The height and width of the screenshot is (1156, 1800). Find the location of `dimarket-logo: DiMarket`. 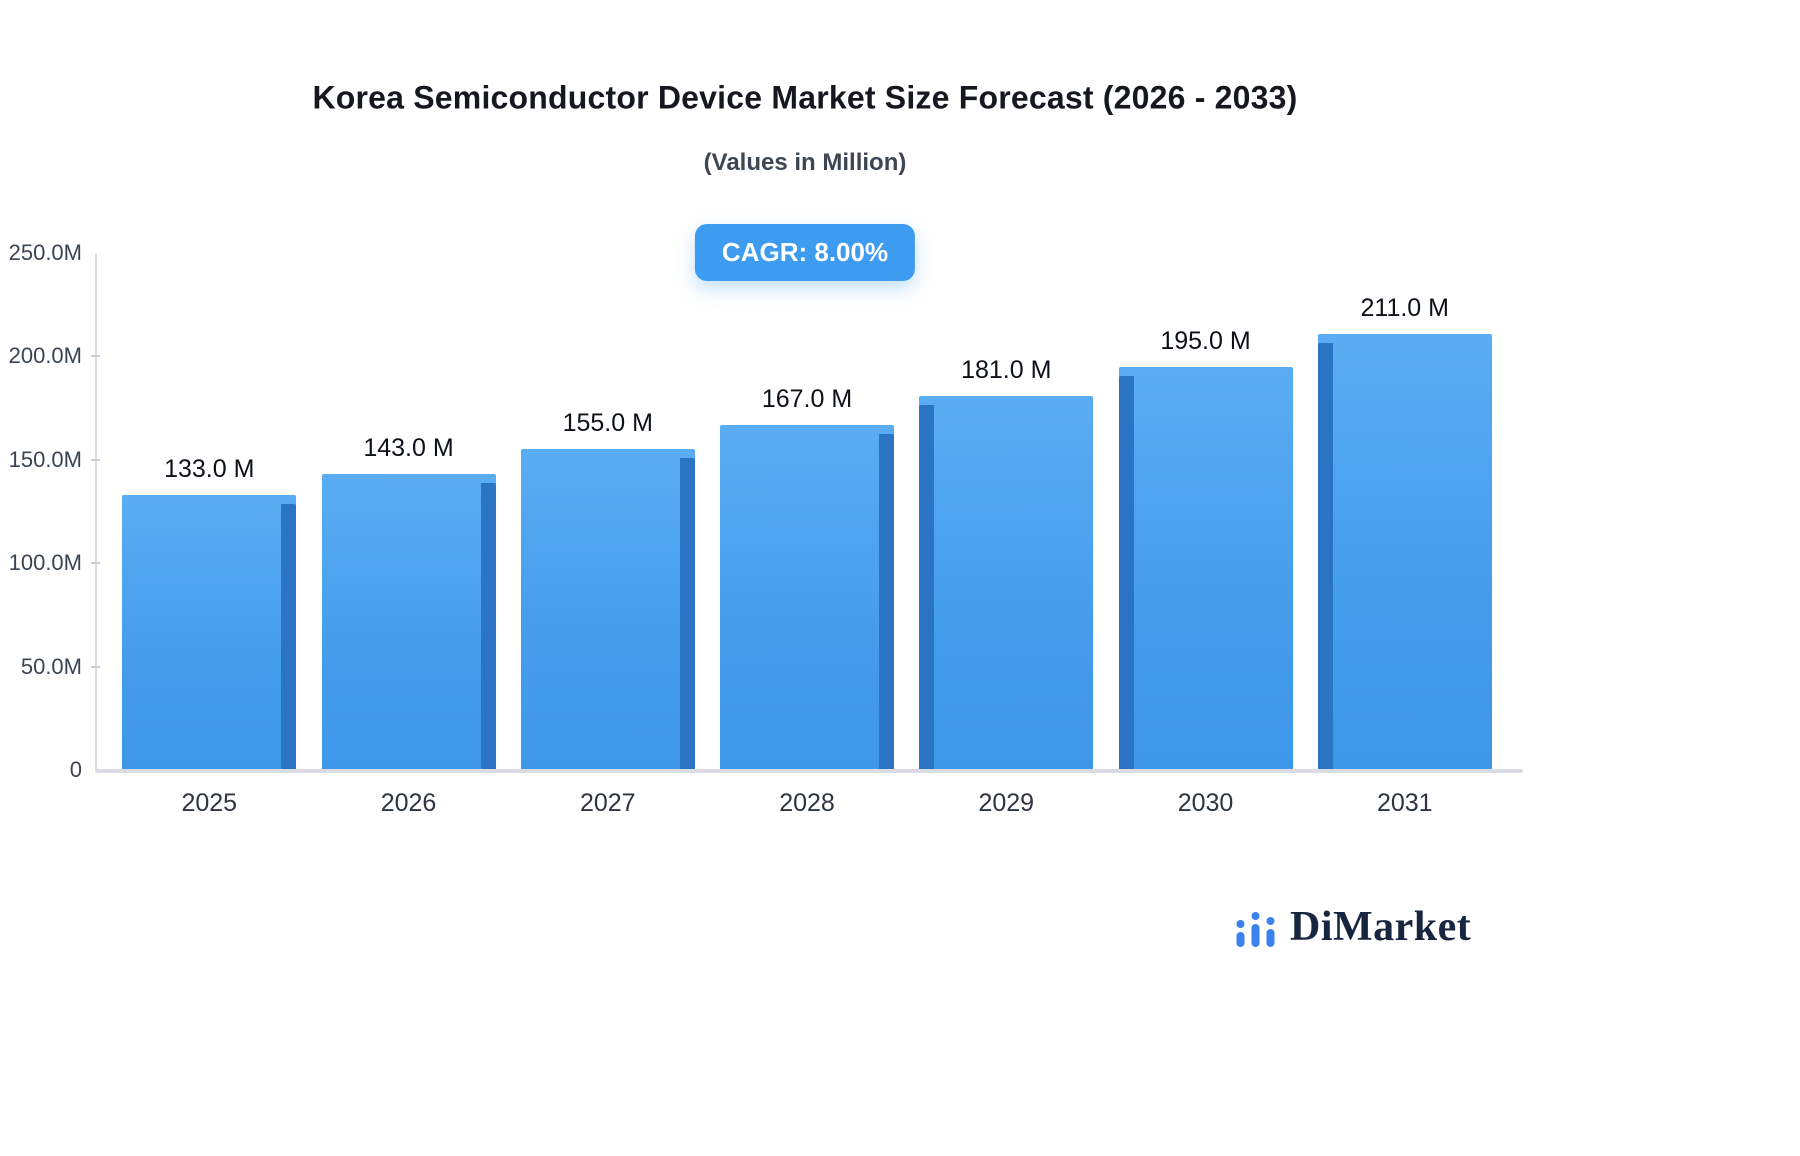

dimarket-logo: DiMarket is located at coordinates (1351, 927).